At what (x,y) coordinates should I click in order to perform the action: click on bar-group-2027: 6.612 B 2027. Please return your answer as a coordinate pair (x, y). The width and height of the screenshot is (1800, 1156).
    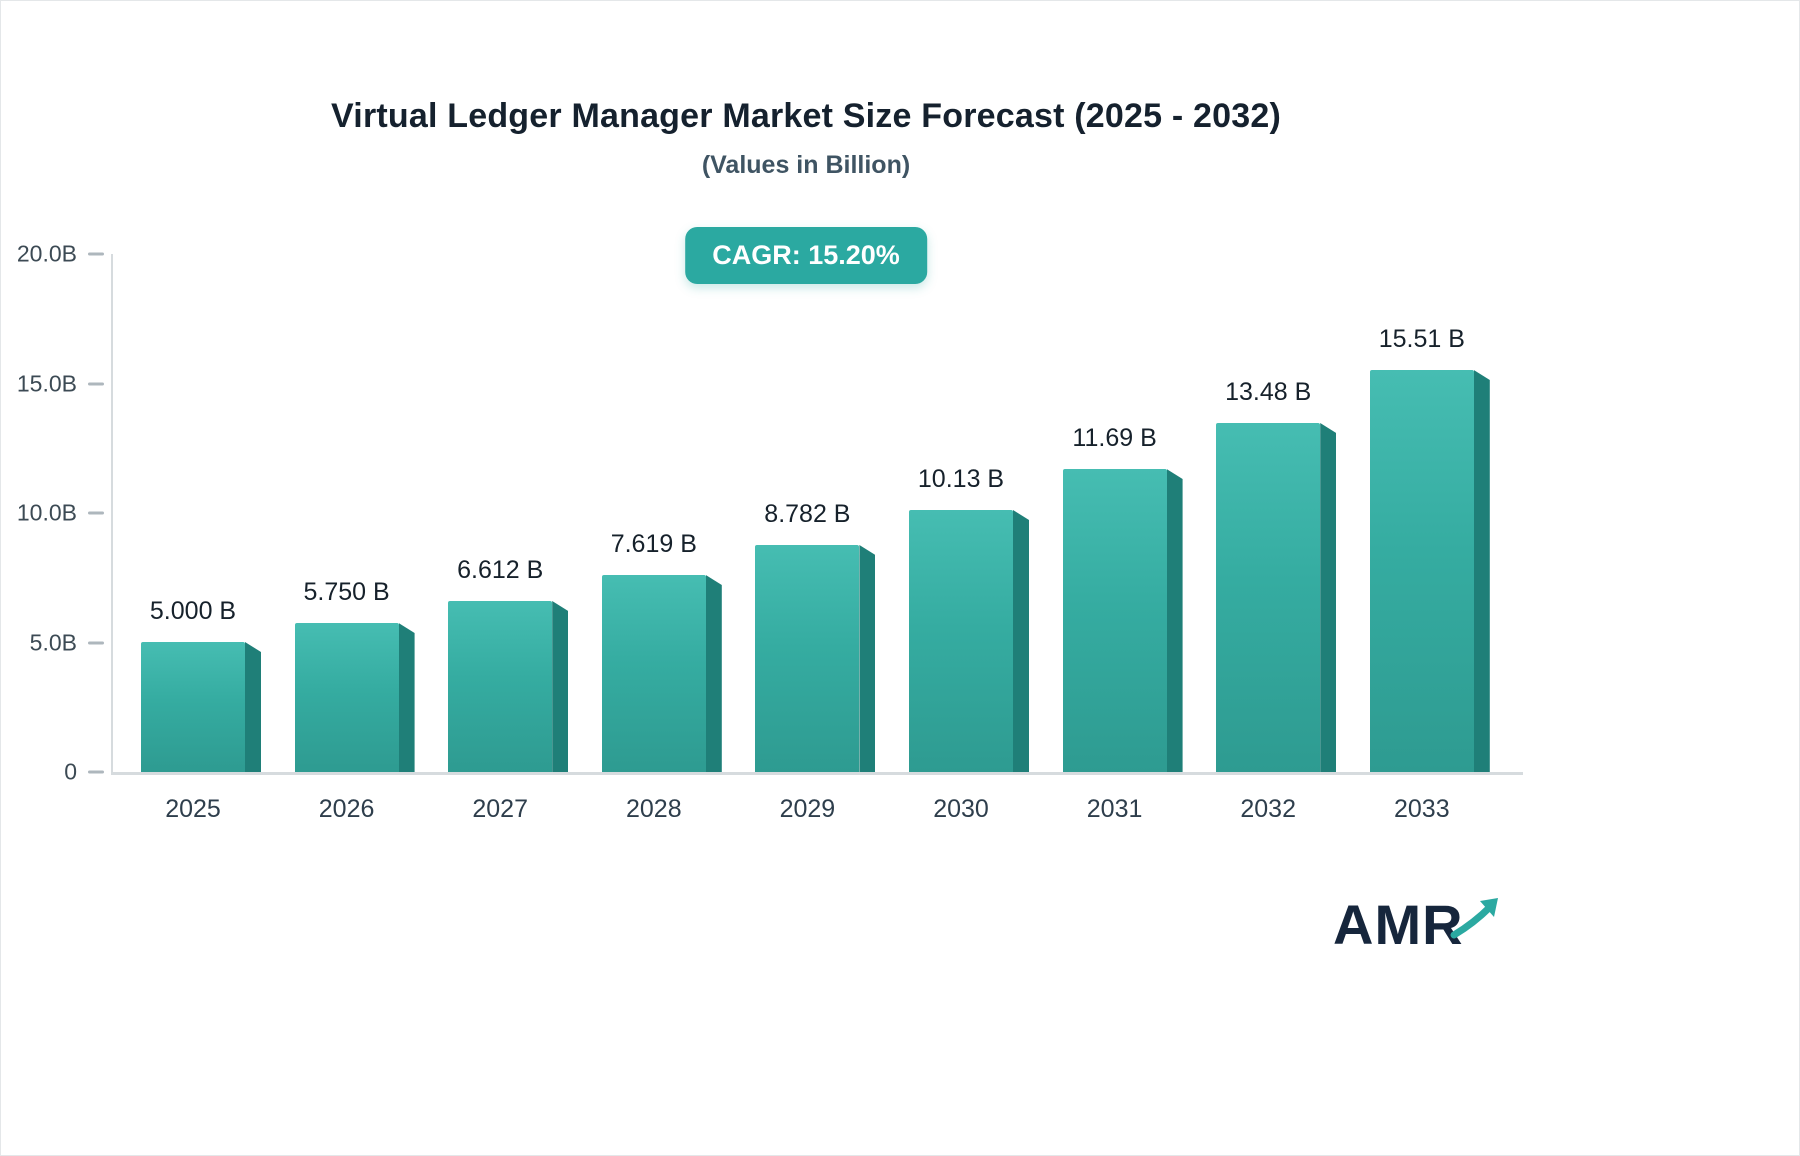
    Looking at the image, I should click on (508, 689).